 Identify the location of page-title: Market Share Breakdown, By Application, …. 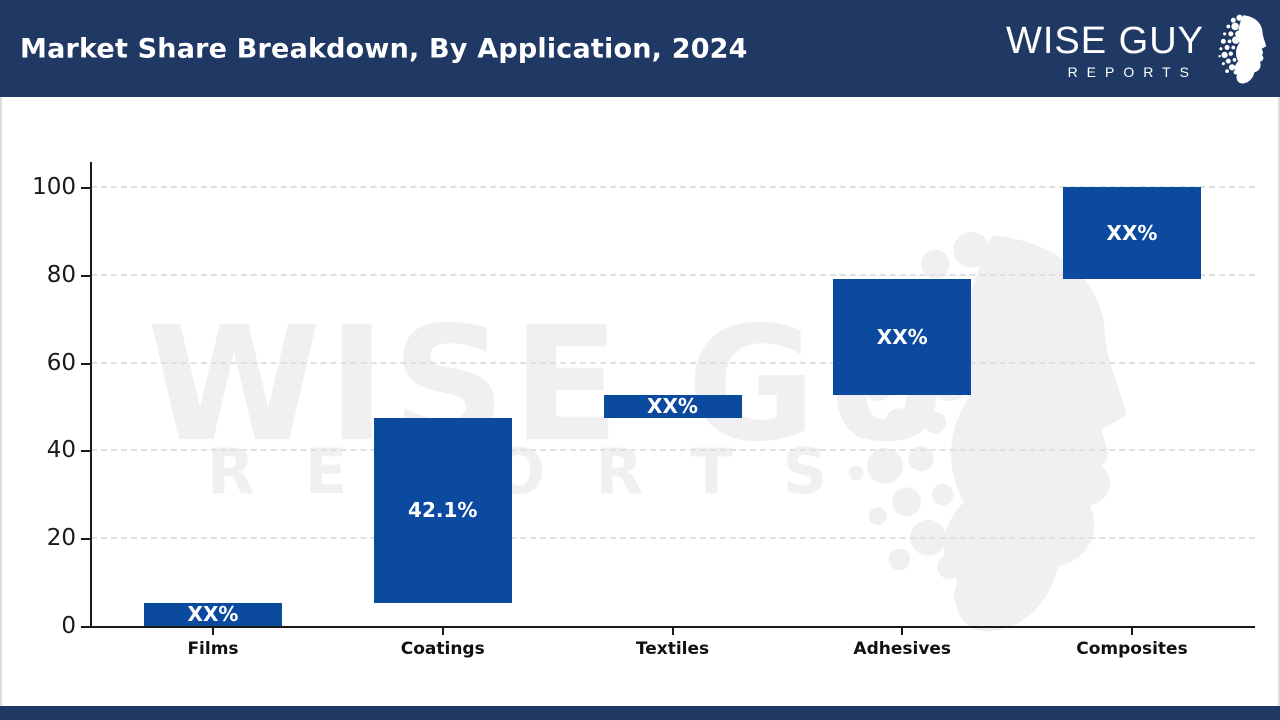
(384, 48).